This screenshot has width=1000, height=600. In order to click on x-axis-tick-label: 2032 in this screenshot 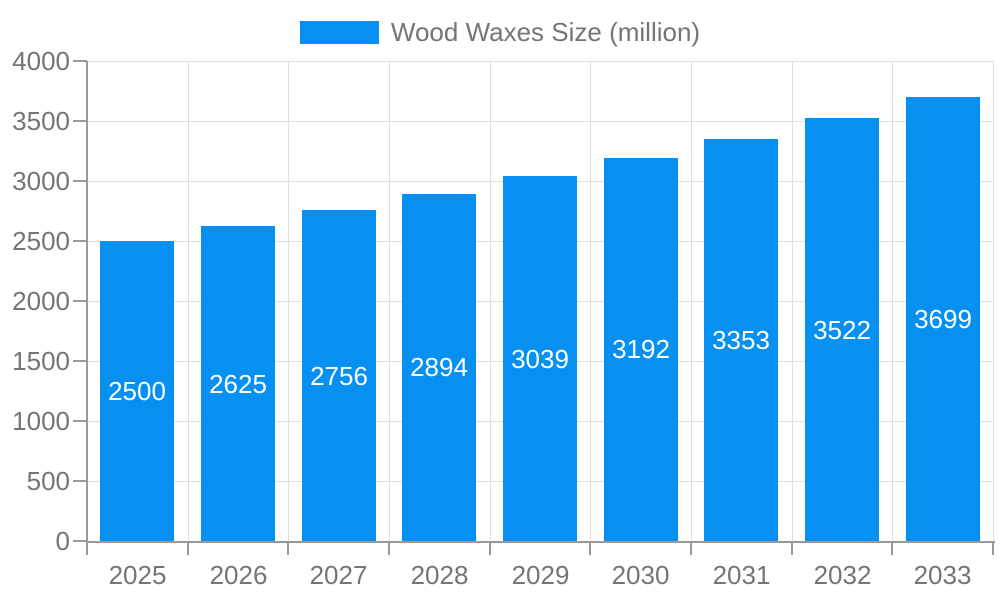, I will do `click(842, 575)`.